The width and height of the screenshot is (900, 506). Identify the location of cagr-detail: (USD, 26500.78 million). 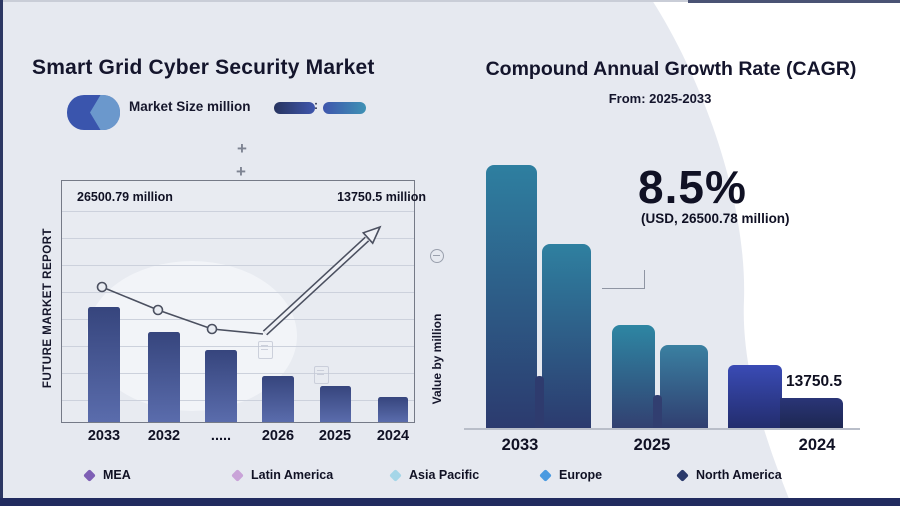
(715, 218).